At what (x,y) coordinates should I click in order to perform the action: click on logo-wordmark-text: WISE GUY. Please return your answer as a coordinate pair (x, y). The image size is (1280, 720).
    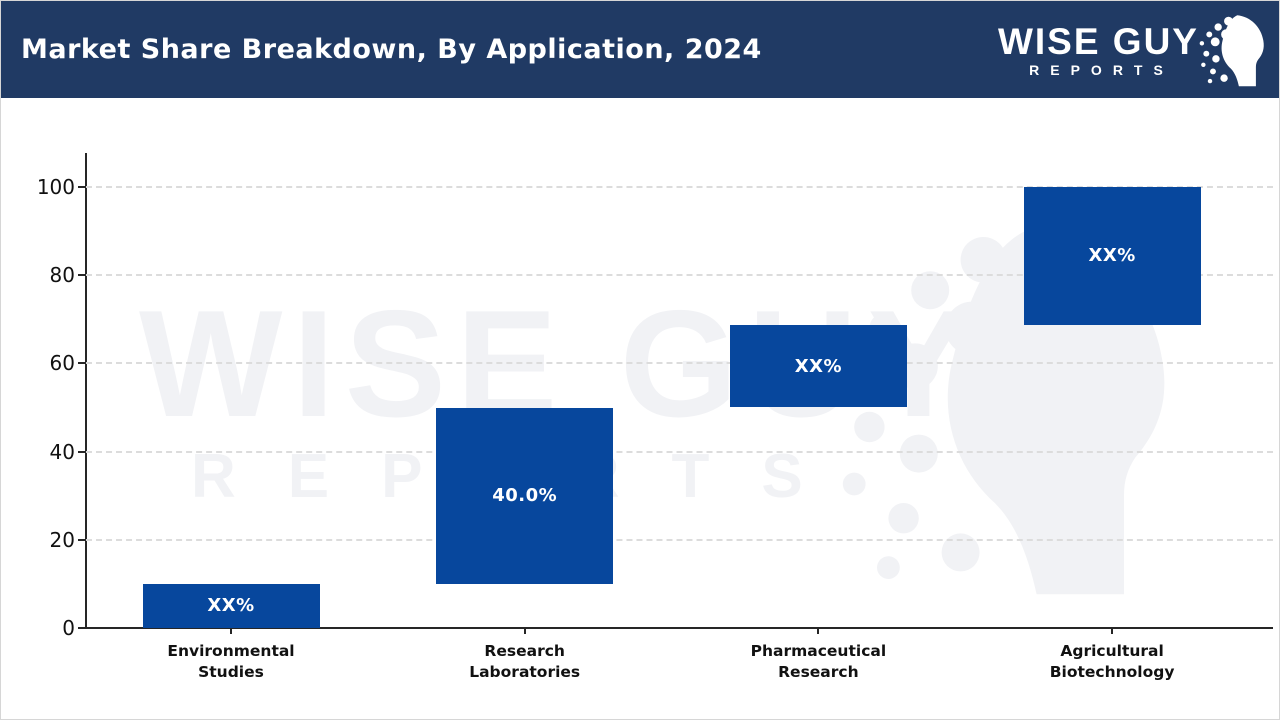
    Looking at the image, I should click on (1098, 41).